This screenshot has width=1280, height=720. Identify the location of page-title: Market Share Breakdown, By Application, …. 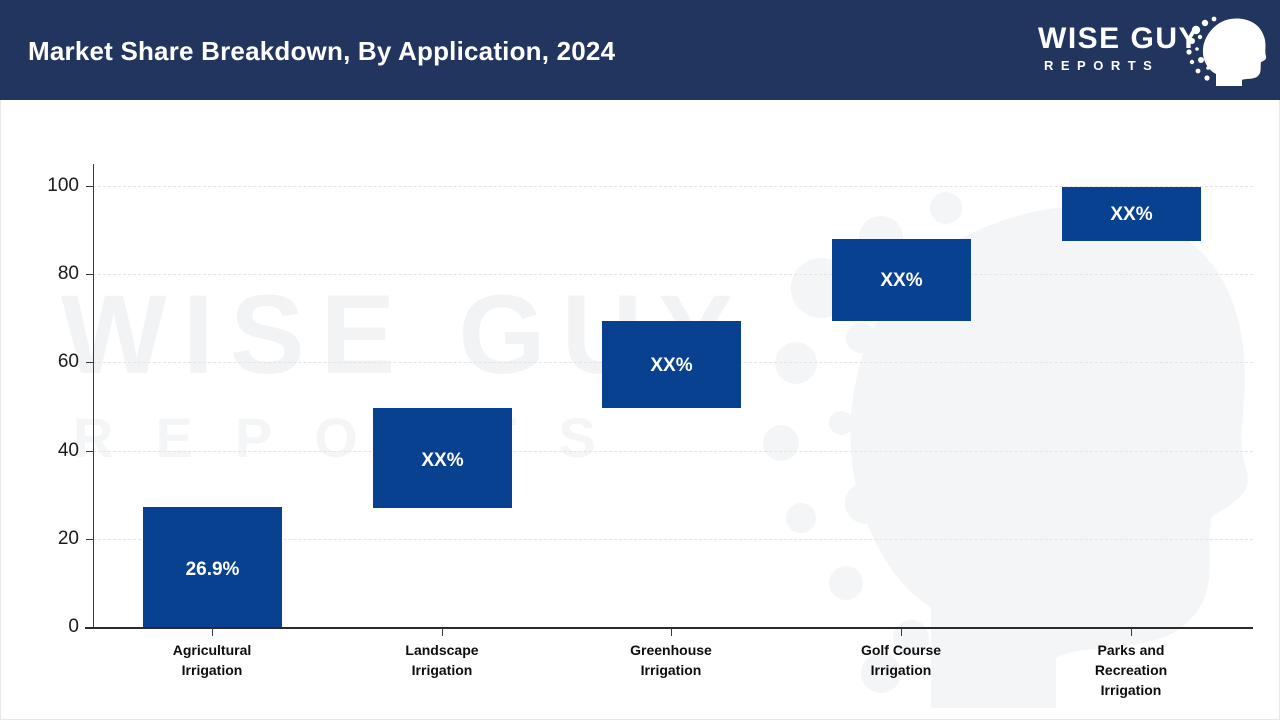
(322, 51).